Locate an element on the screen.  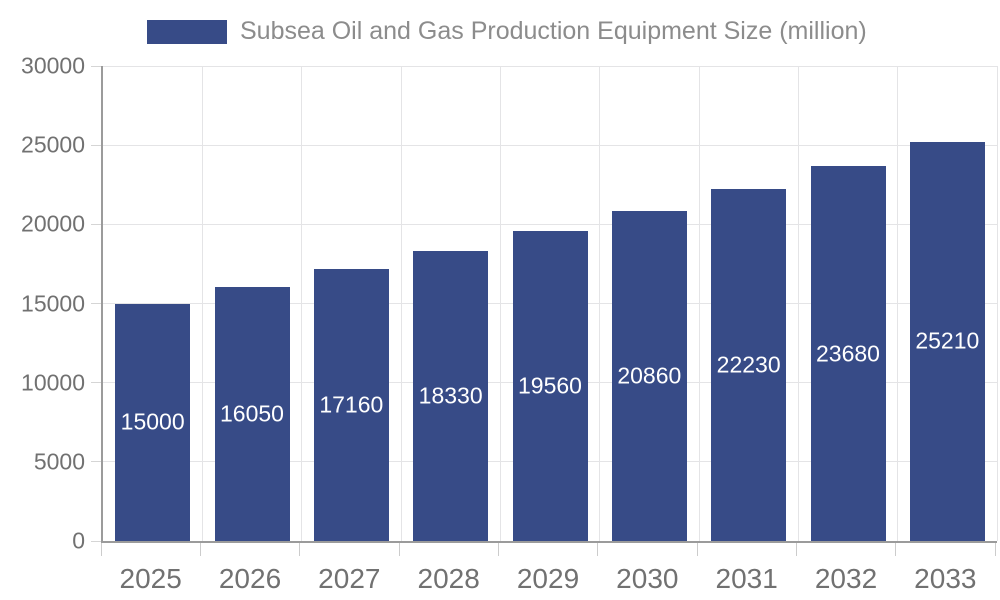
y-tick-label: 5000 is located at coordinates (59, 461).